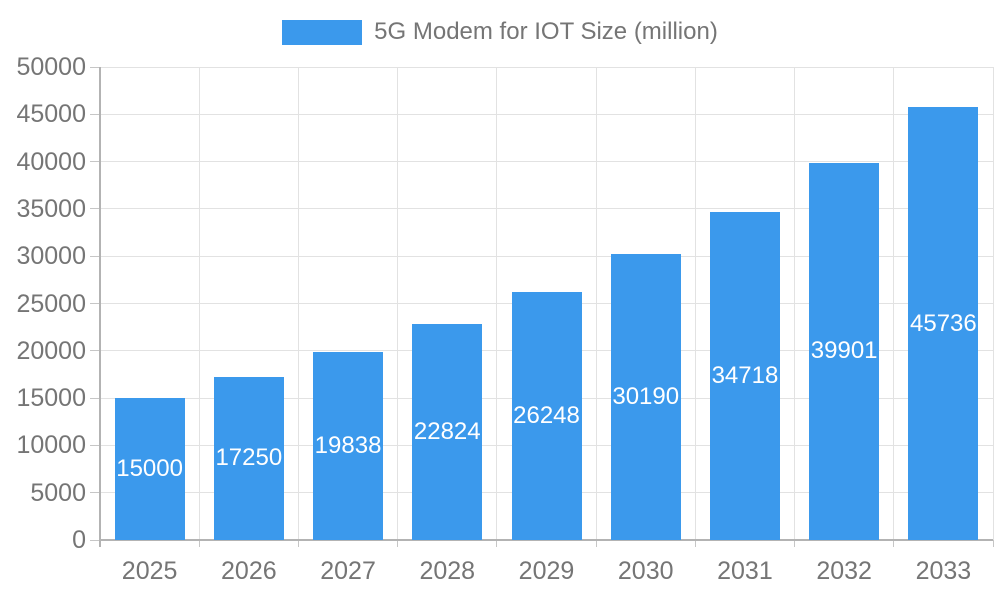  I want to click on bar-2026, so click(248, 458).